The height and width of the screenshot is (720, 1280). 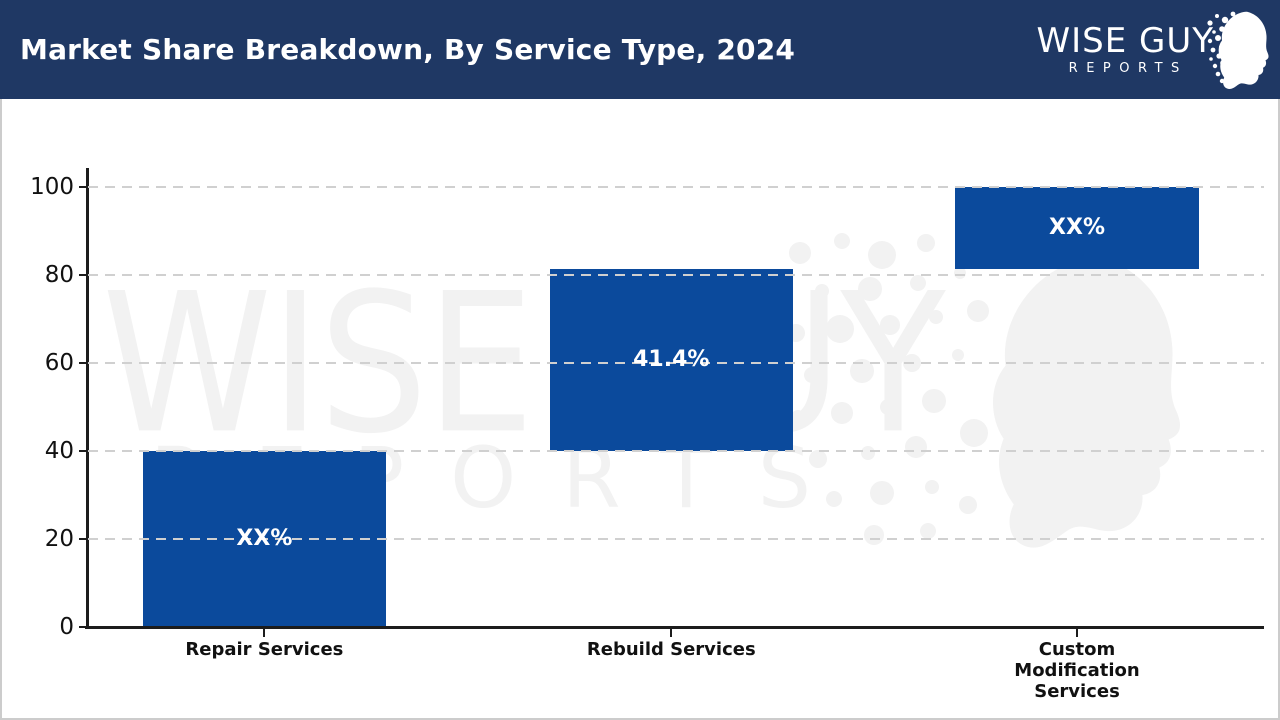 I want to click on y-tick-label-20: 20, so click(x=59, y=539).